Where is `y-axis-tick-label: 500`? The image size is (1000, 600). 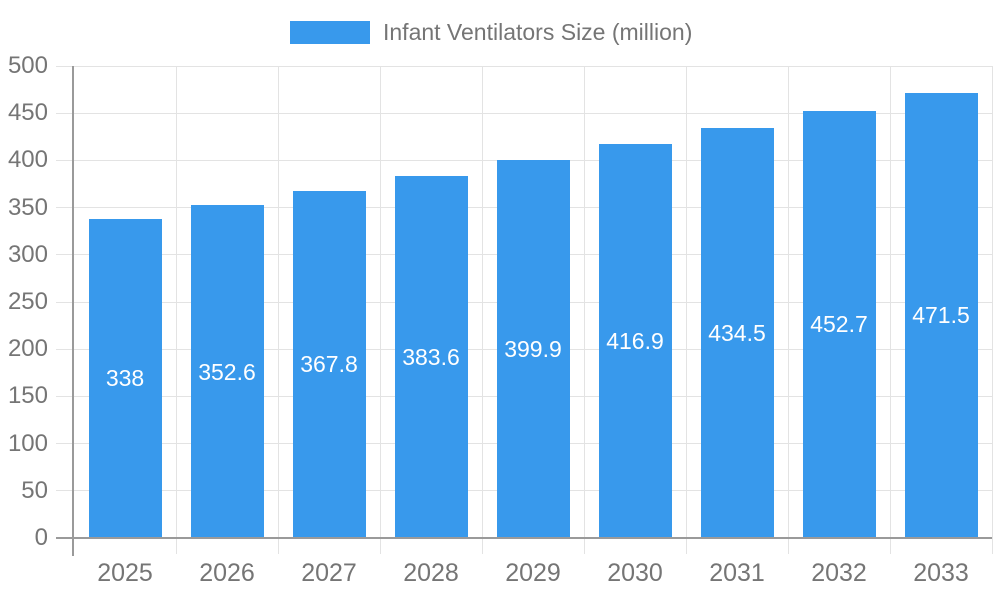
y-axis-tick-label: 500 is located at coordinates (27, 65).